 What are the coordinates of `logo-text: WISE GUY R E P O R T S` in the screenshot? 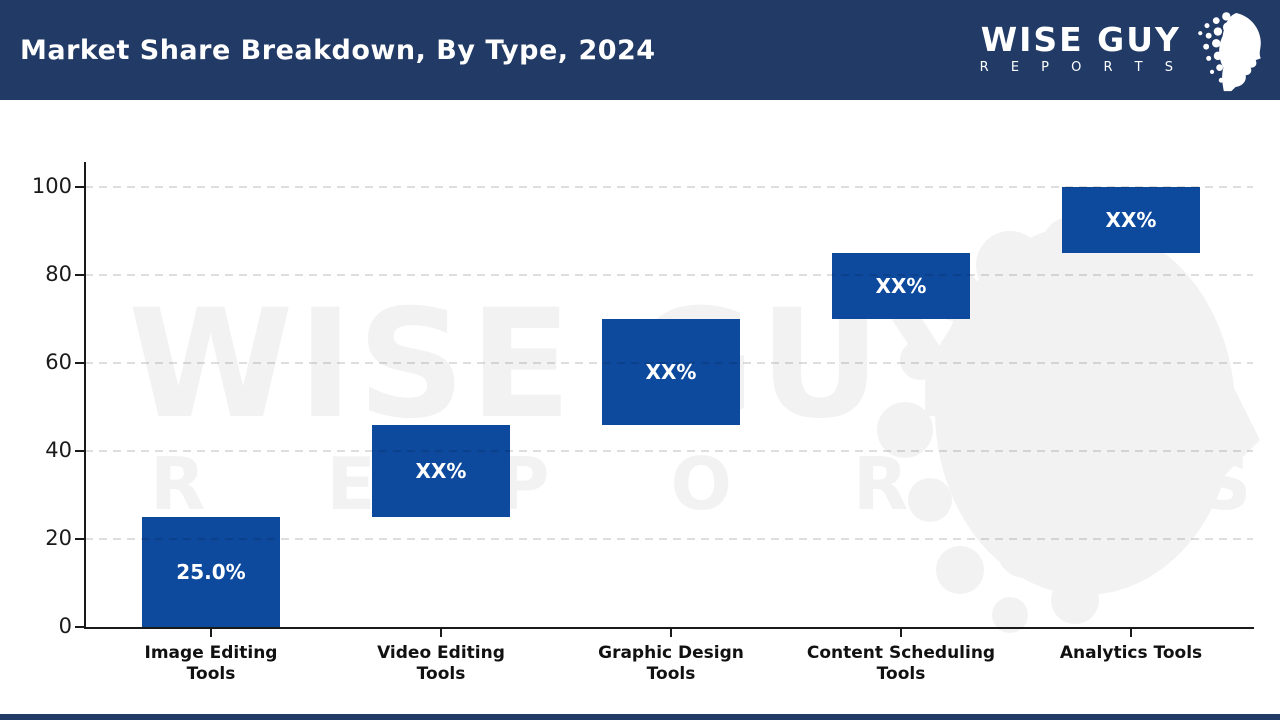 It's located at (1081, 50).